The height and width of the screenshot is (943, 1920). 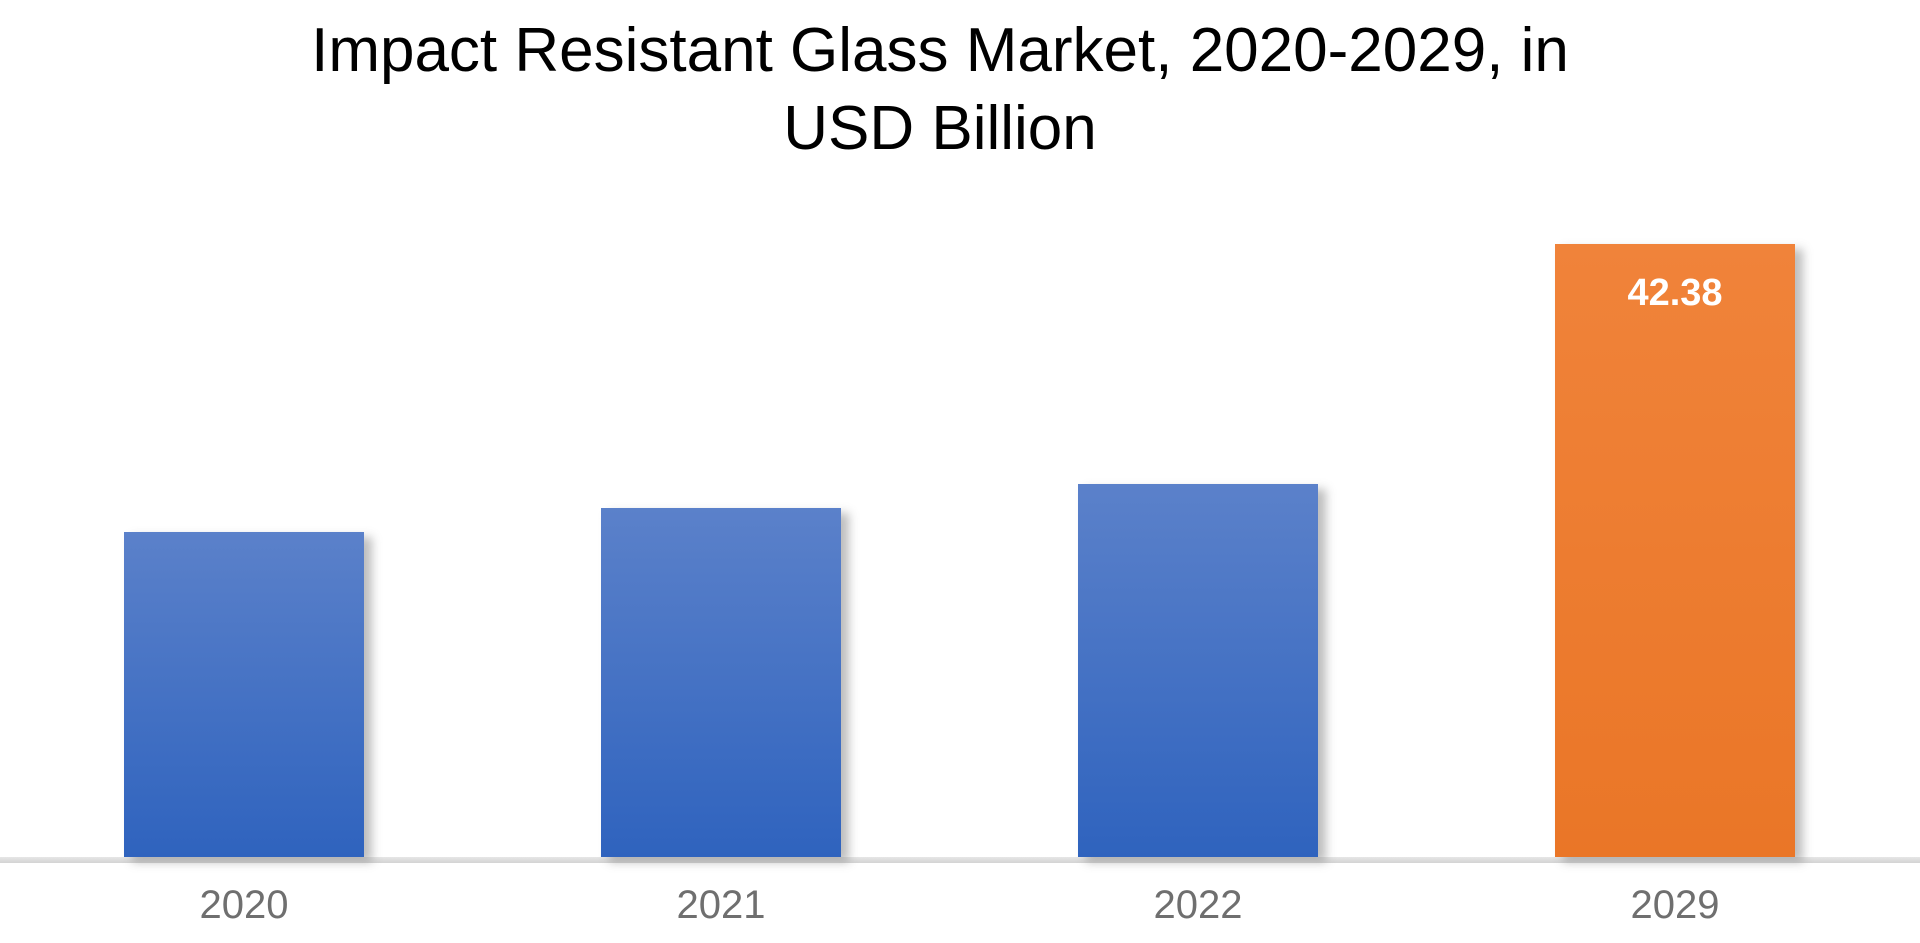 I want to click on x-tick-label-2029: 2029, so click(x=1675, y=905).